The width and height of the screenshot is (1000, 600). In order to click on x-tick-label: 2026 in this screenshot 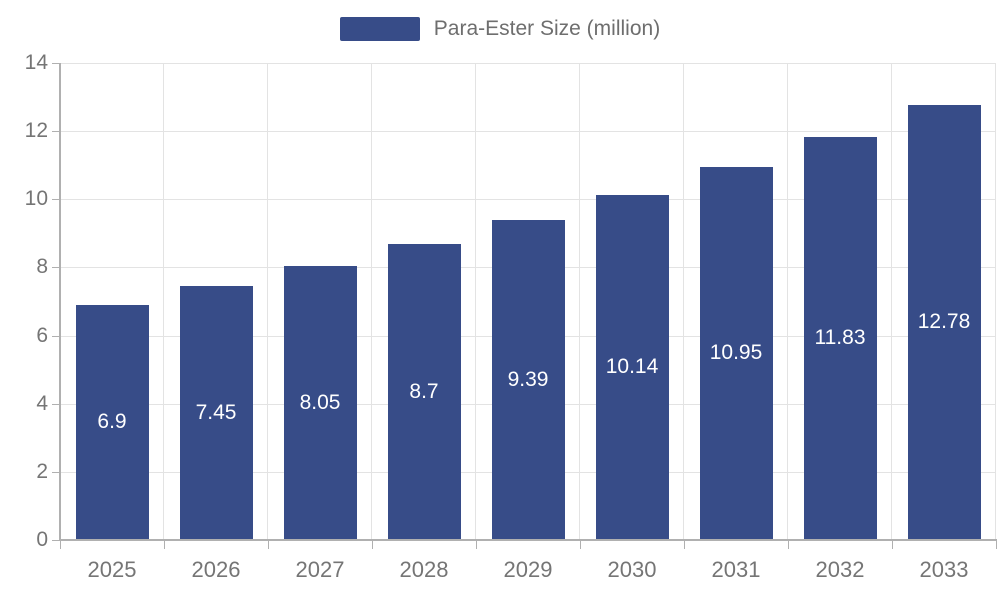, I will do `click(216, 569)`.